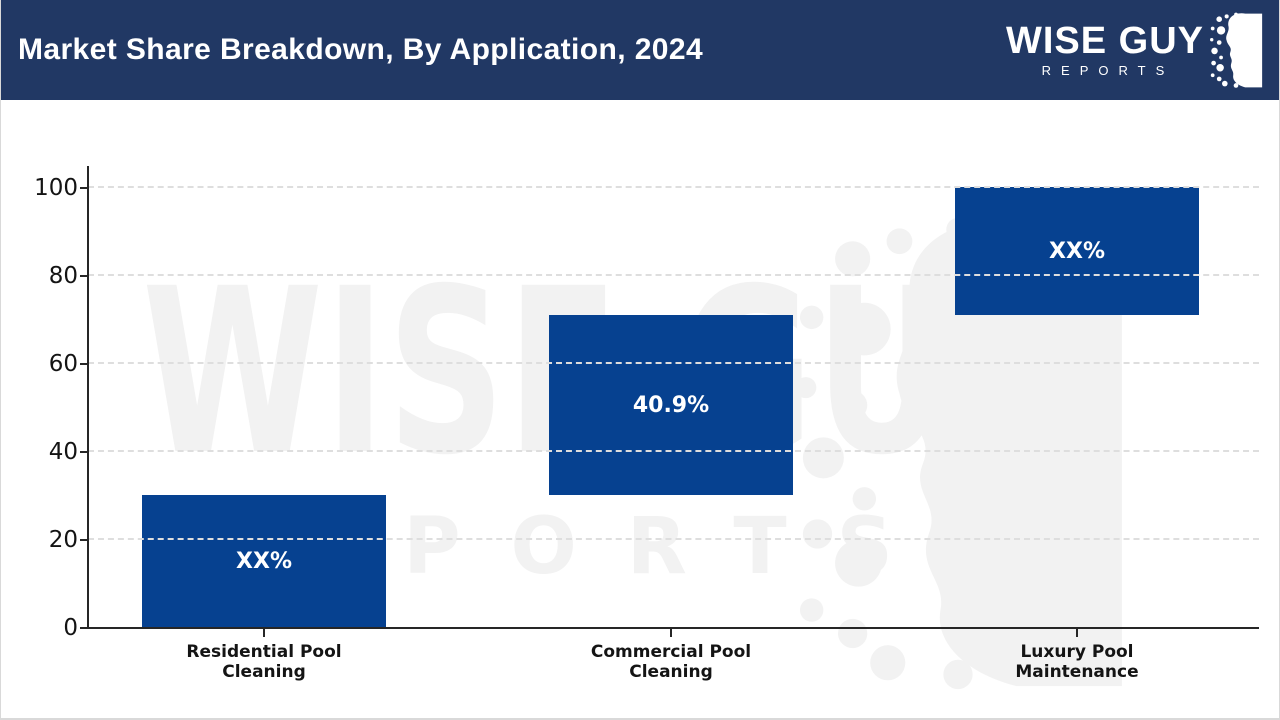 The width and height of the screenshot is (1280, 720). Describe the element at coordinates (56, 188) in the screenshot. I see `y-tick-label: 100` at that location.